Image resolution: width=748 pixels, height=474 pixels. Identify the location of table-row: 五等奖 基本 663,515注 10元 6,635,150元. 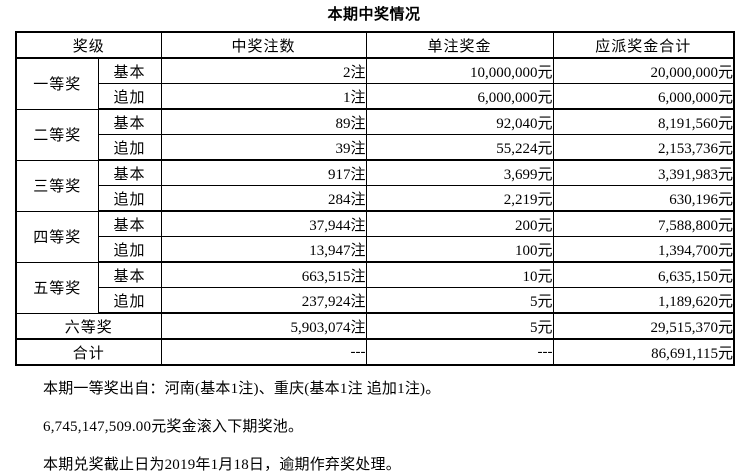
(375, 287).